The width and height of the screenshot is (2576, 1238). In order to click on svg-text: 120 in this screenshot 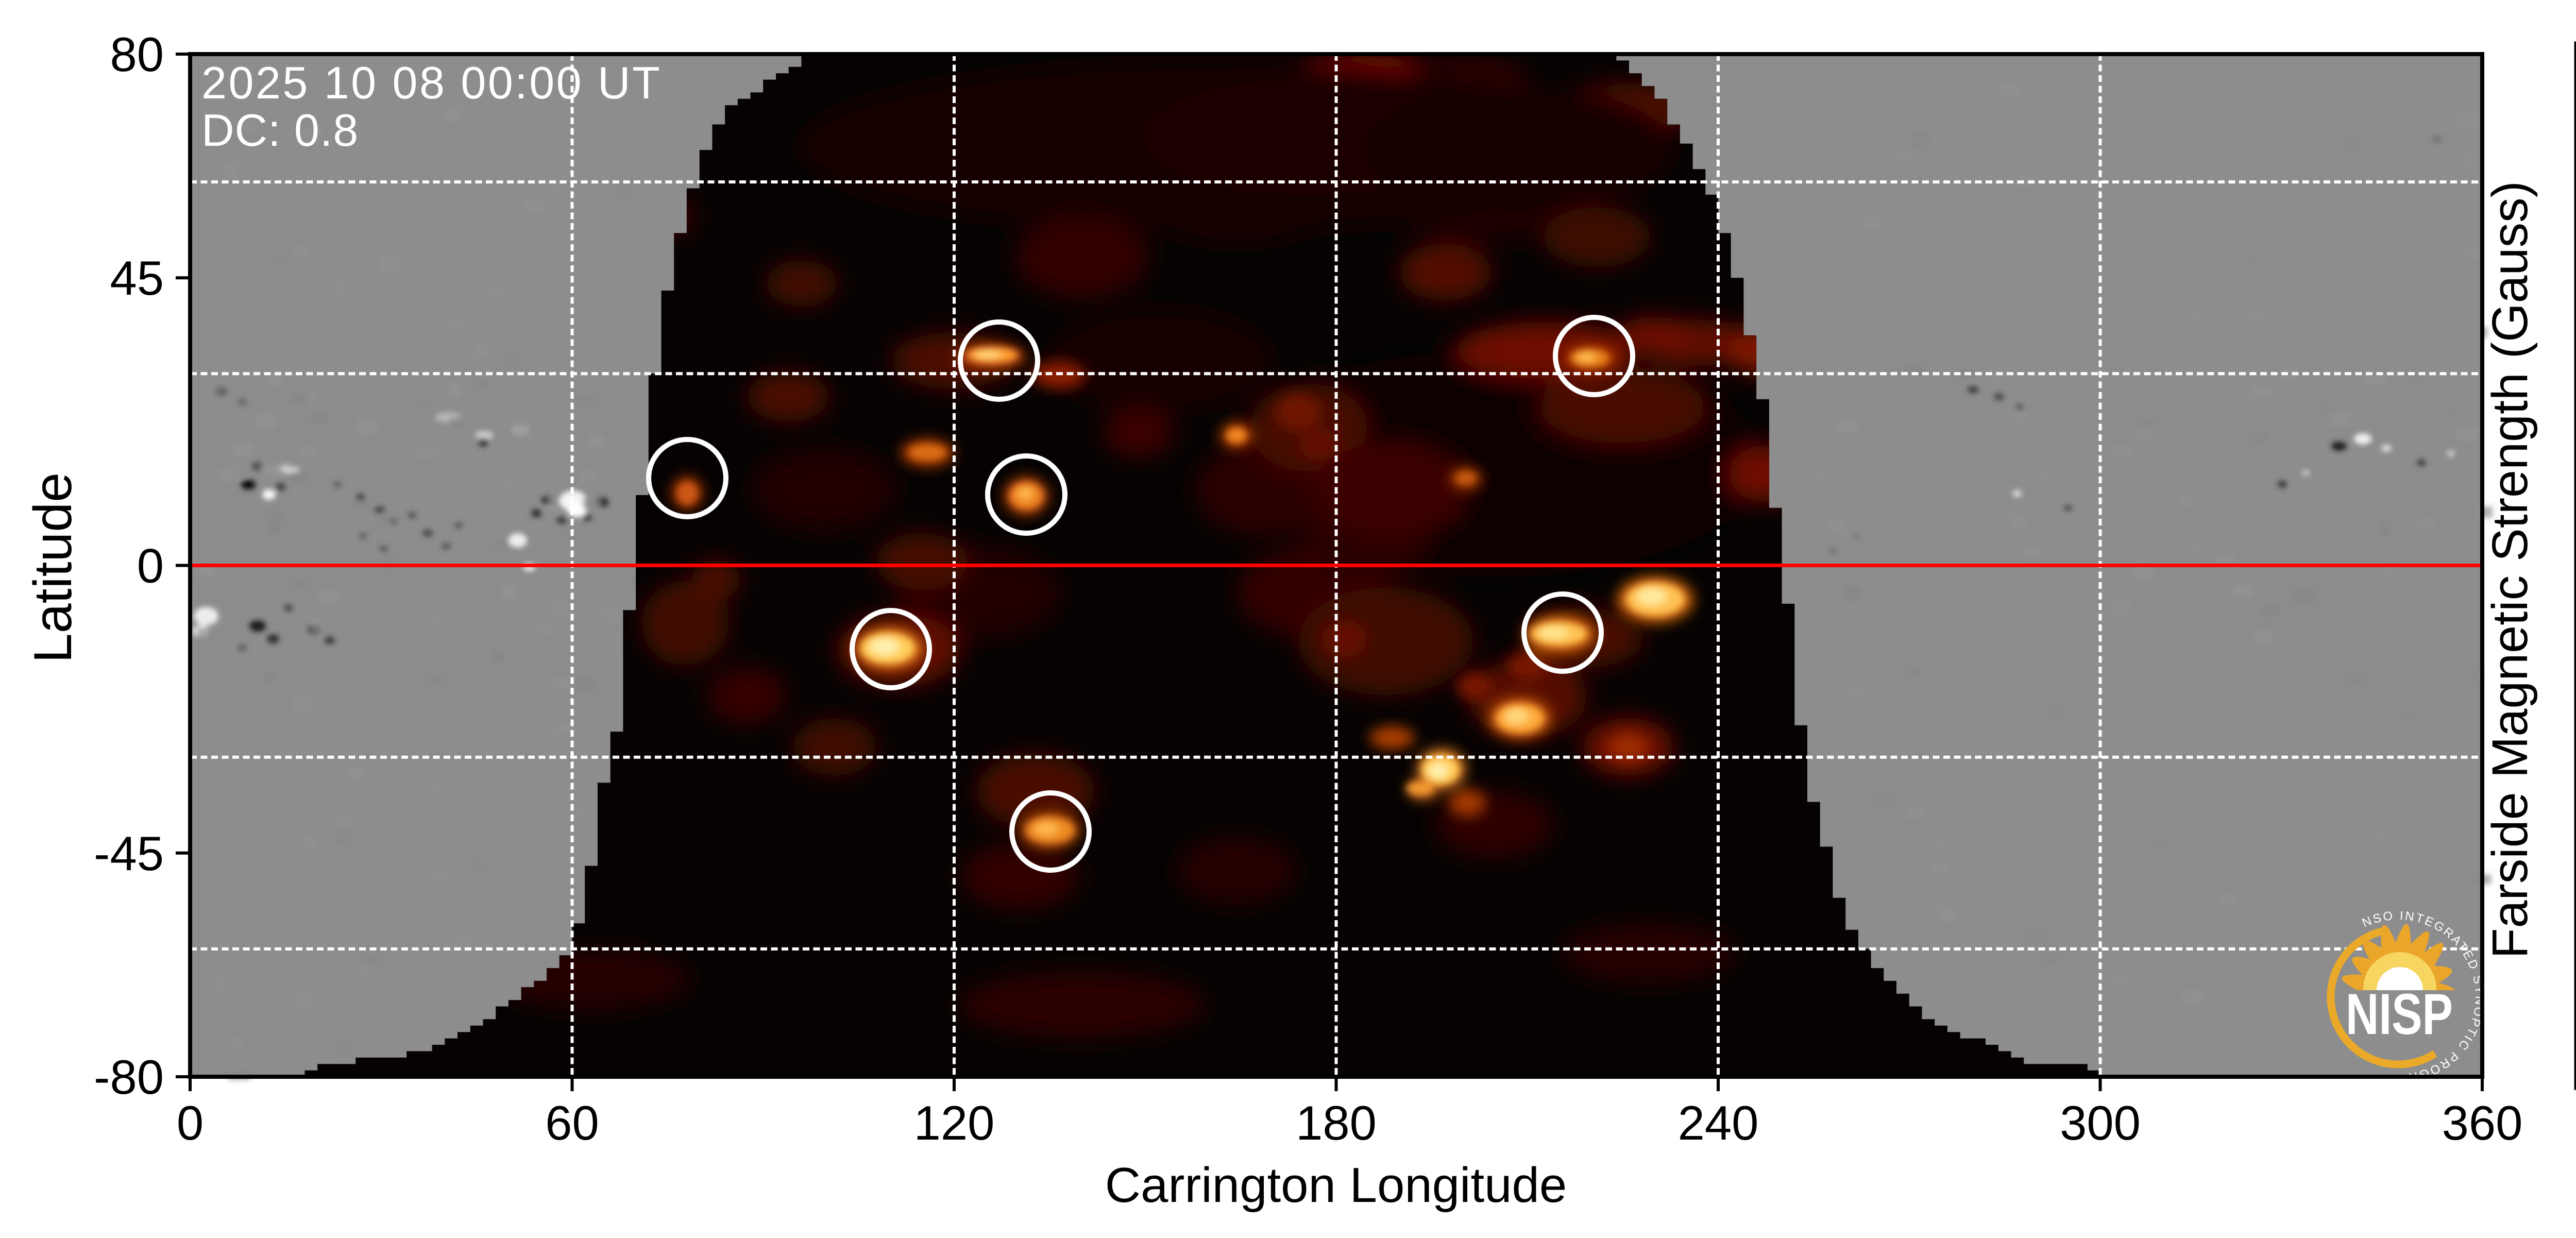, I will do `click(954, 1123)`.